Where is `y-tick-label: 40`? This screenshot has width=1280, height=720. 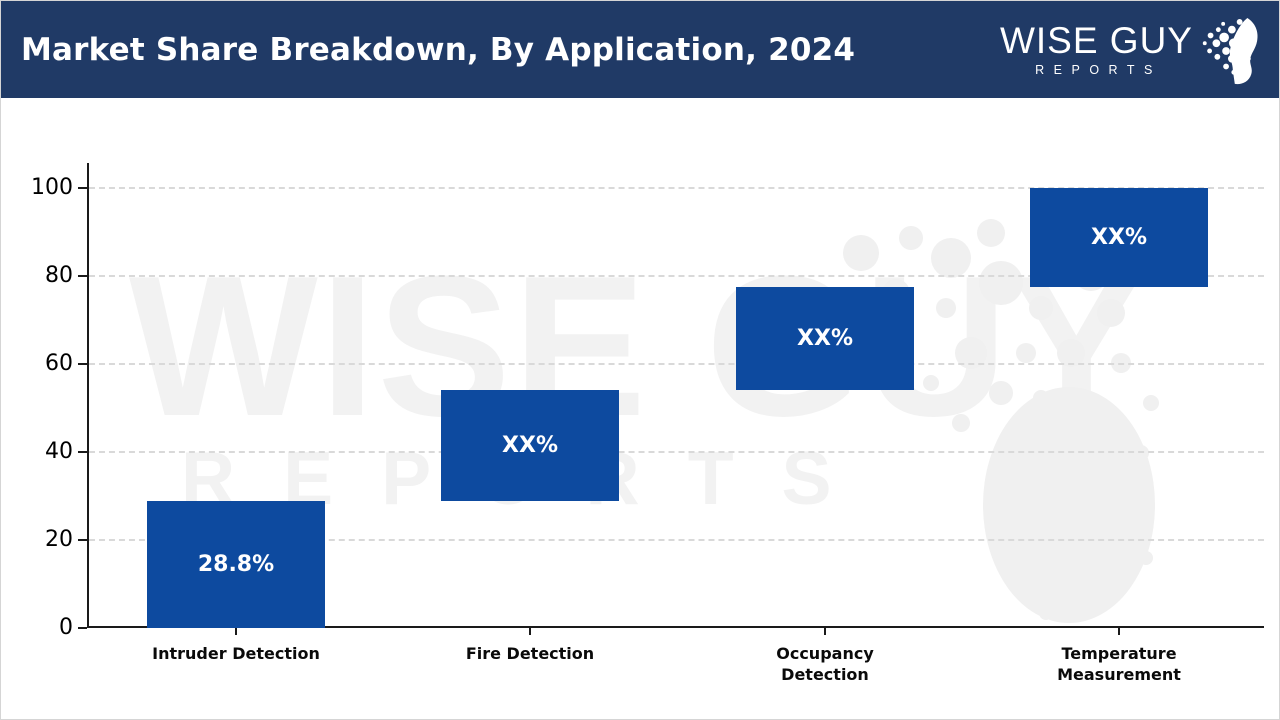
y-tick-label: 40 is located at coordinates (59, 451).